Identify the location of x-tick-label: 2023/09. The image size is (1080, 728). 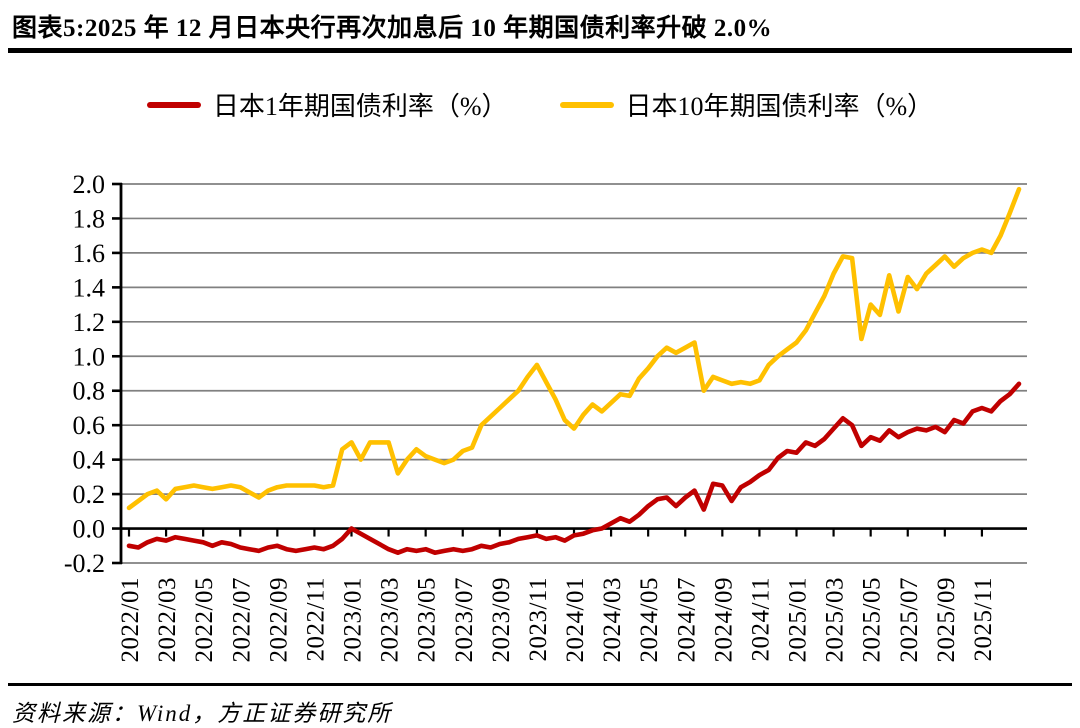
(501, 619).